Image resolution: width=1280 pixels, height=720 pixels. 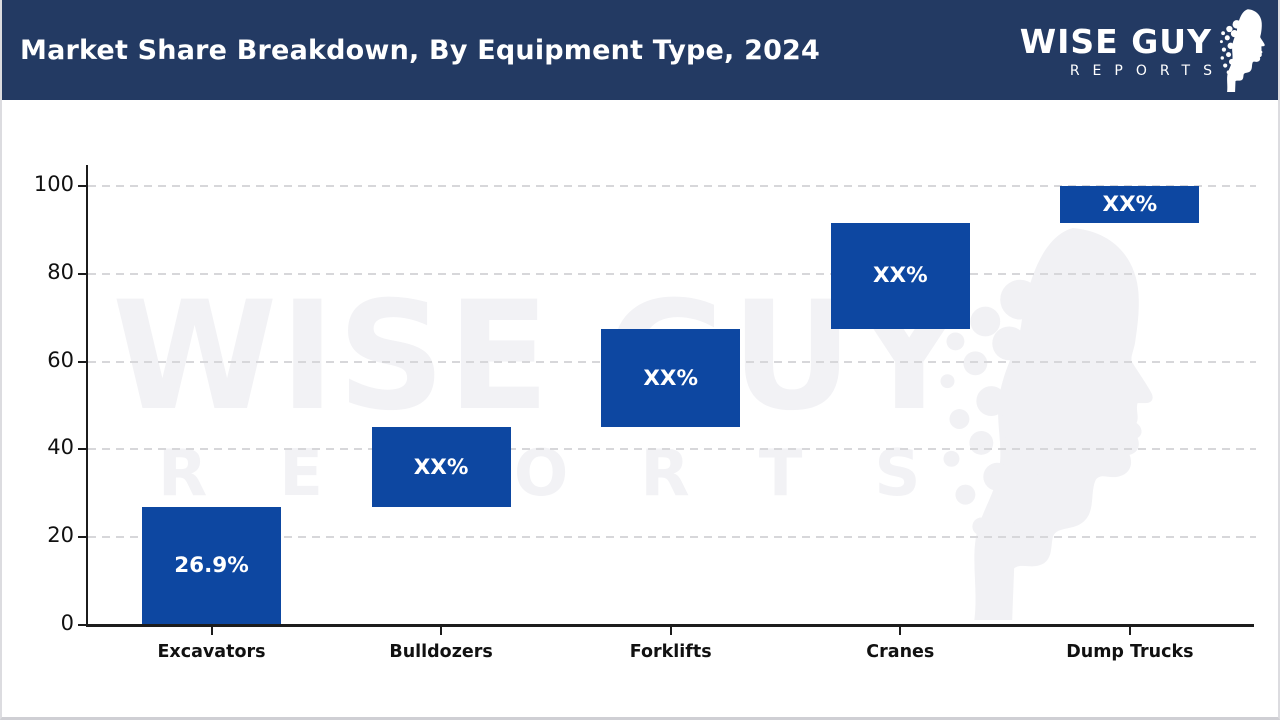 What do you see at coordinates (60, 447) in the screenshot?
I see `y-tick-label-40: 40` at bounding box center [60, 447].